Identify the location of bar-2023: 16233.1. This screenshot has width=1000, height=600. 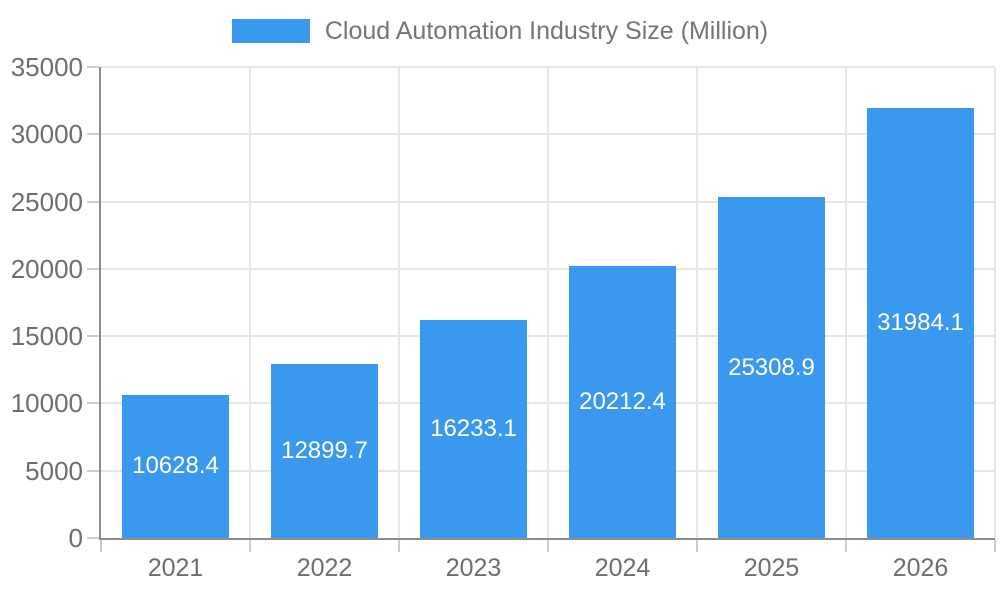
(473, 428).